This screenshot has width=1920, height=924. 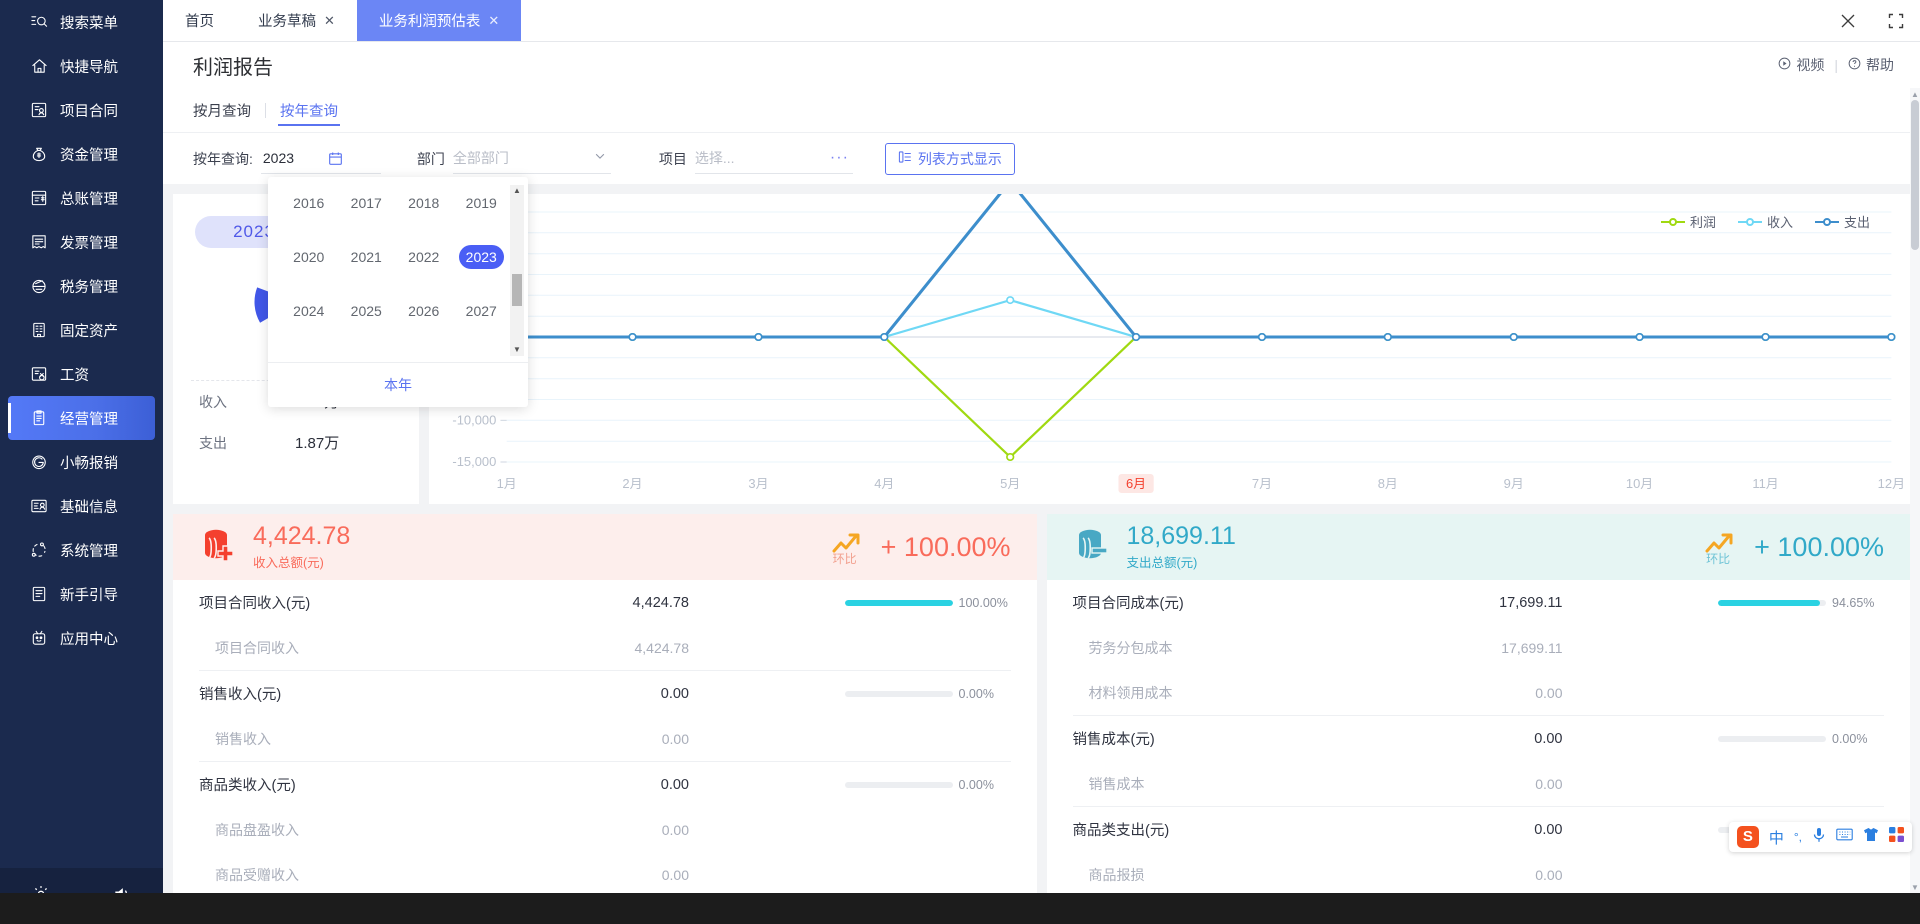 What do you see at coordinates (278, 158) in the screenshot?
I see `year-input-value: 2023` at bounding box center [278, 158].